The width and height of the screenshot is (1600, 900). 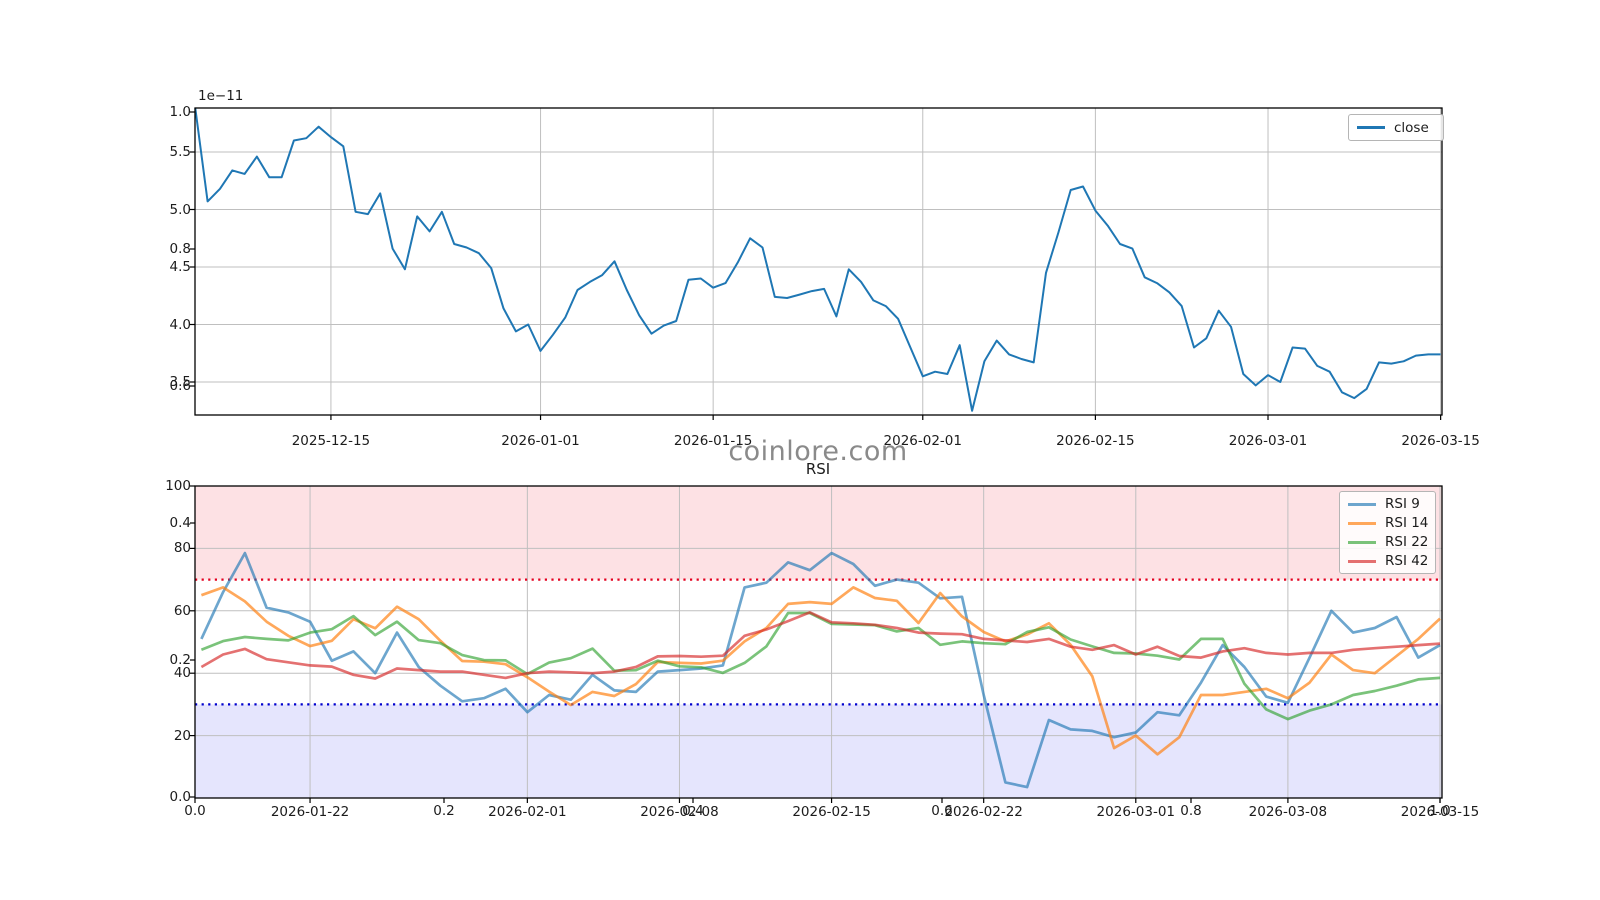 I want to click on rsi-legend-entry-3: RSI 22, so click(x=1387, y=542).